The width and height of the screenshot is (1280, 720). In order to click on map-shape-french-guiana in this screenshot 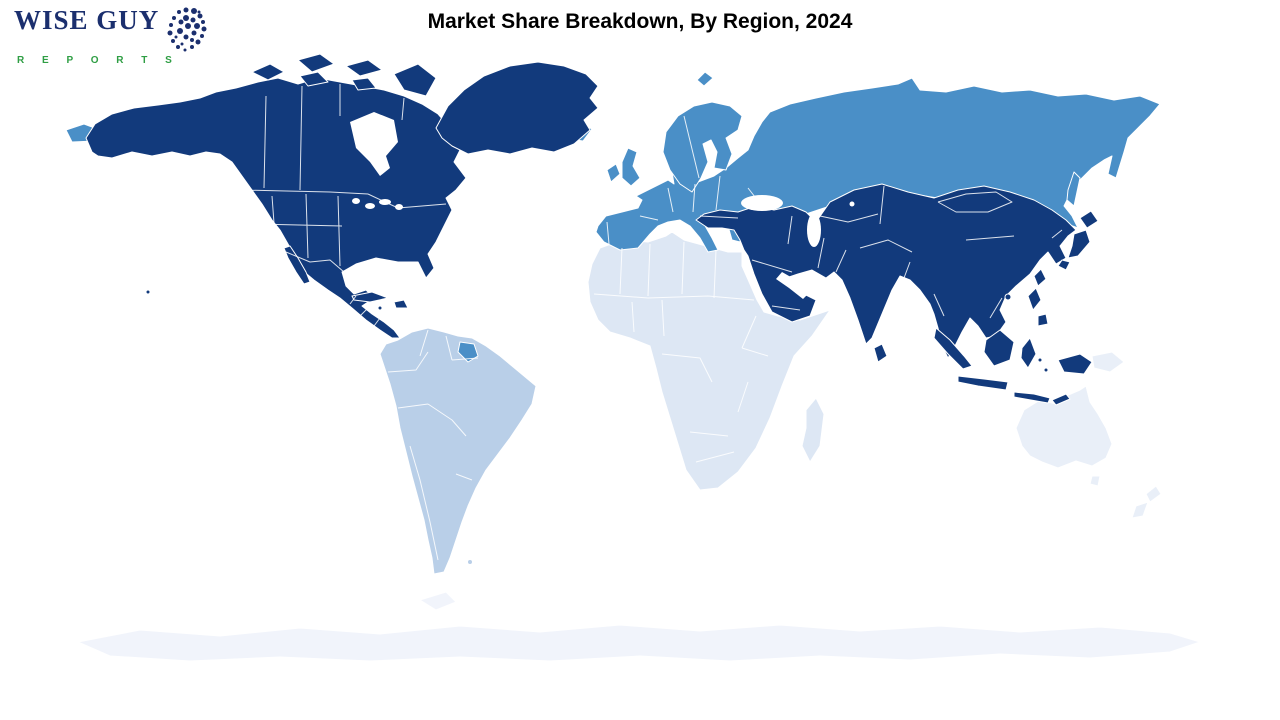, I will do `click(468, 352)`.